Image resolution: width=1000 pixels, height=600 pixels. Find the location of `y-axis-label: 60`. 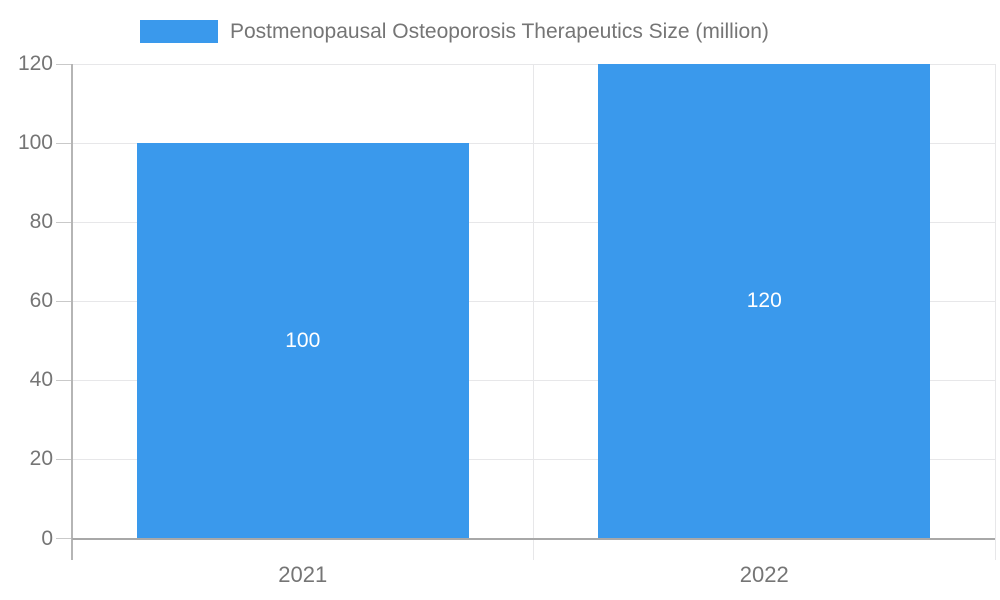

y-axis-label: 60 is located at coordinates (41, 301).